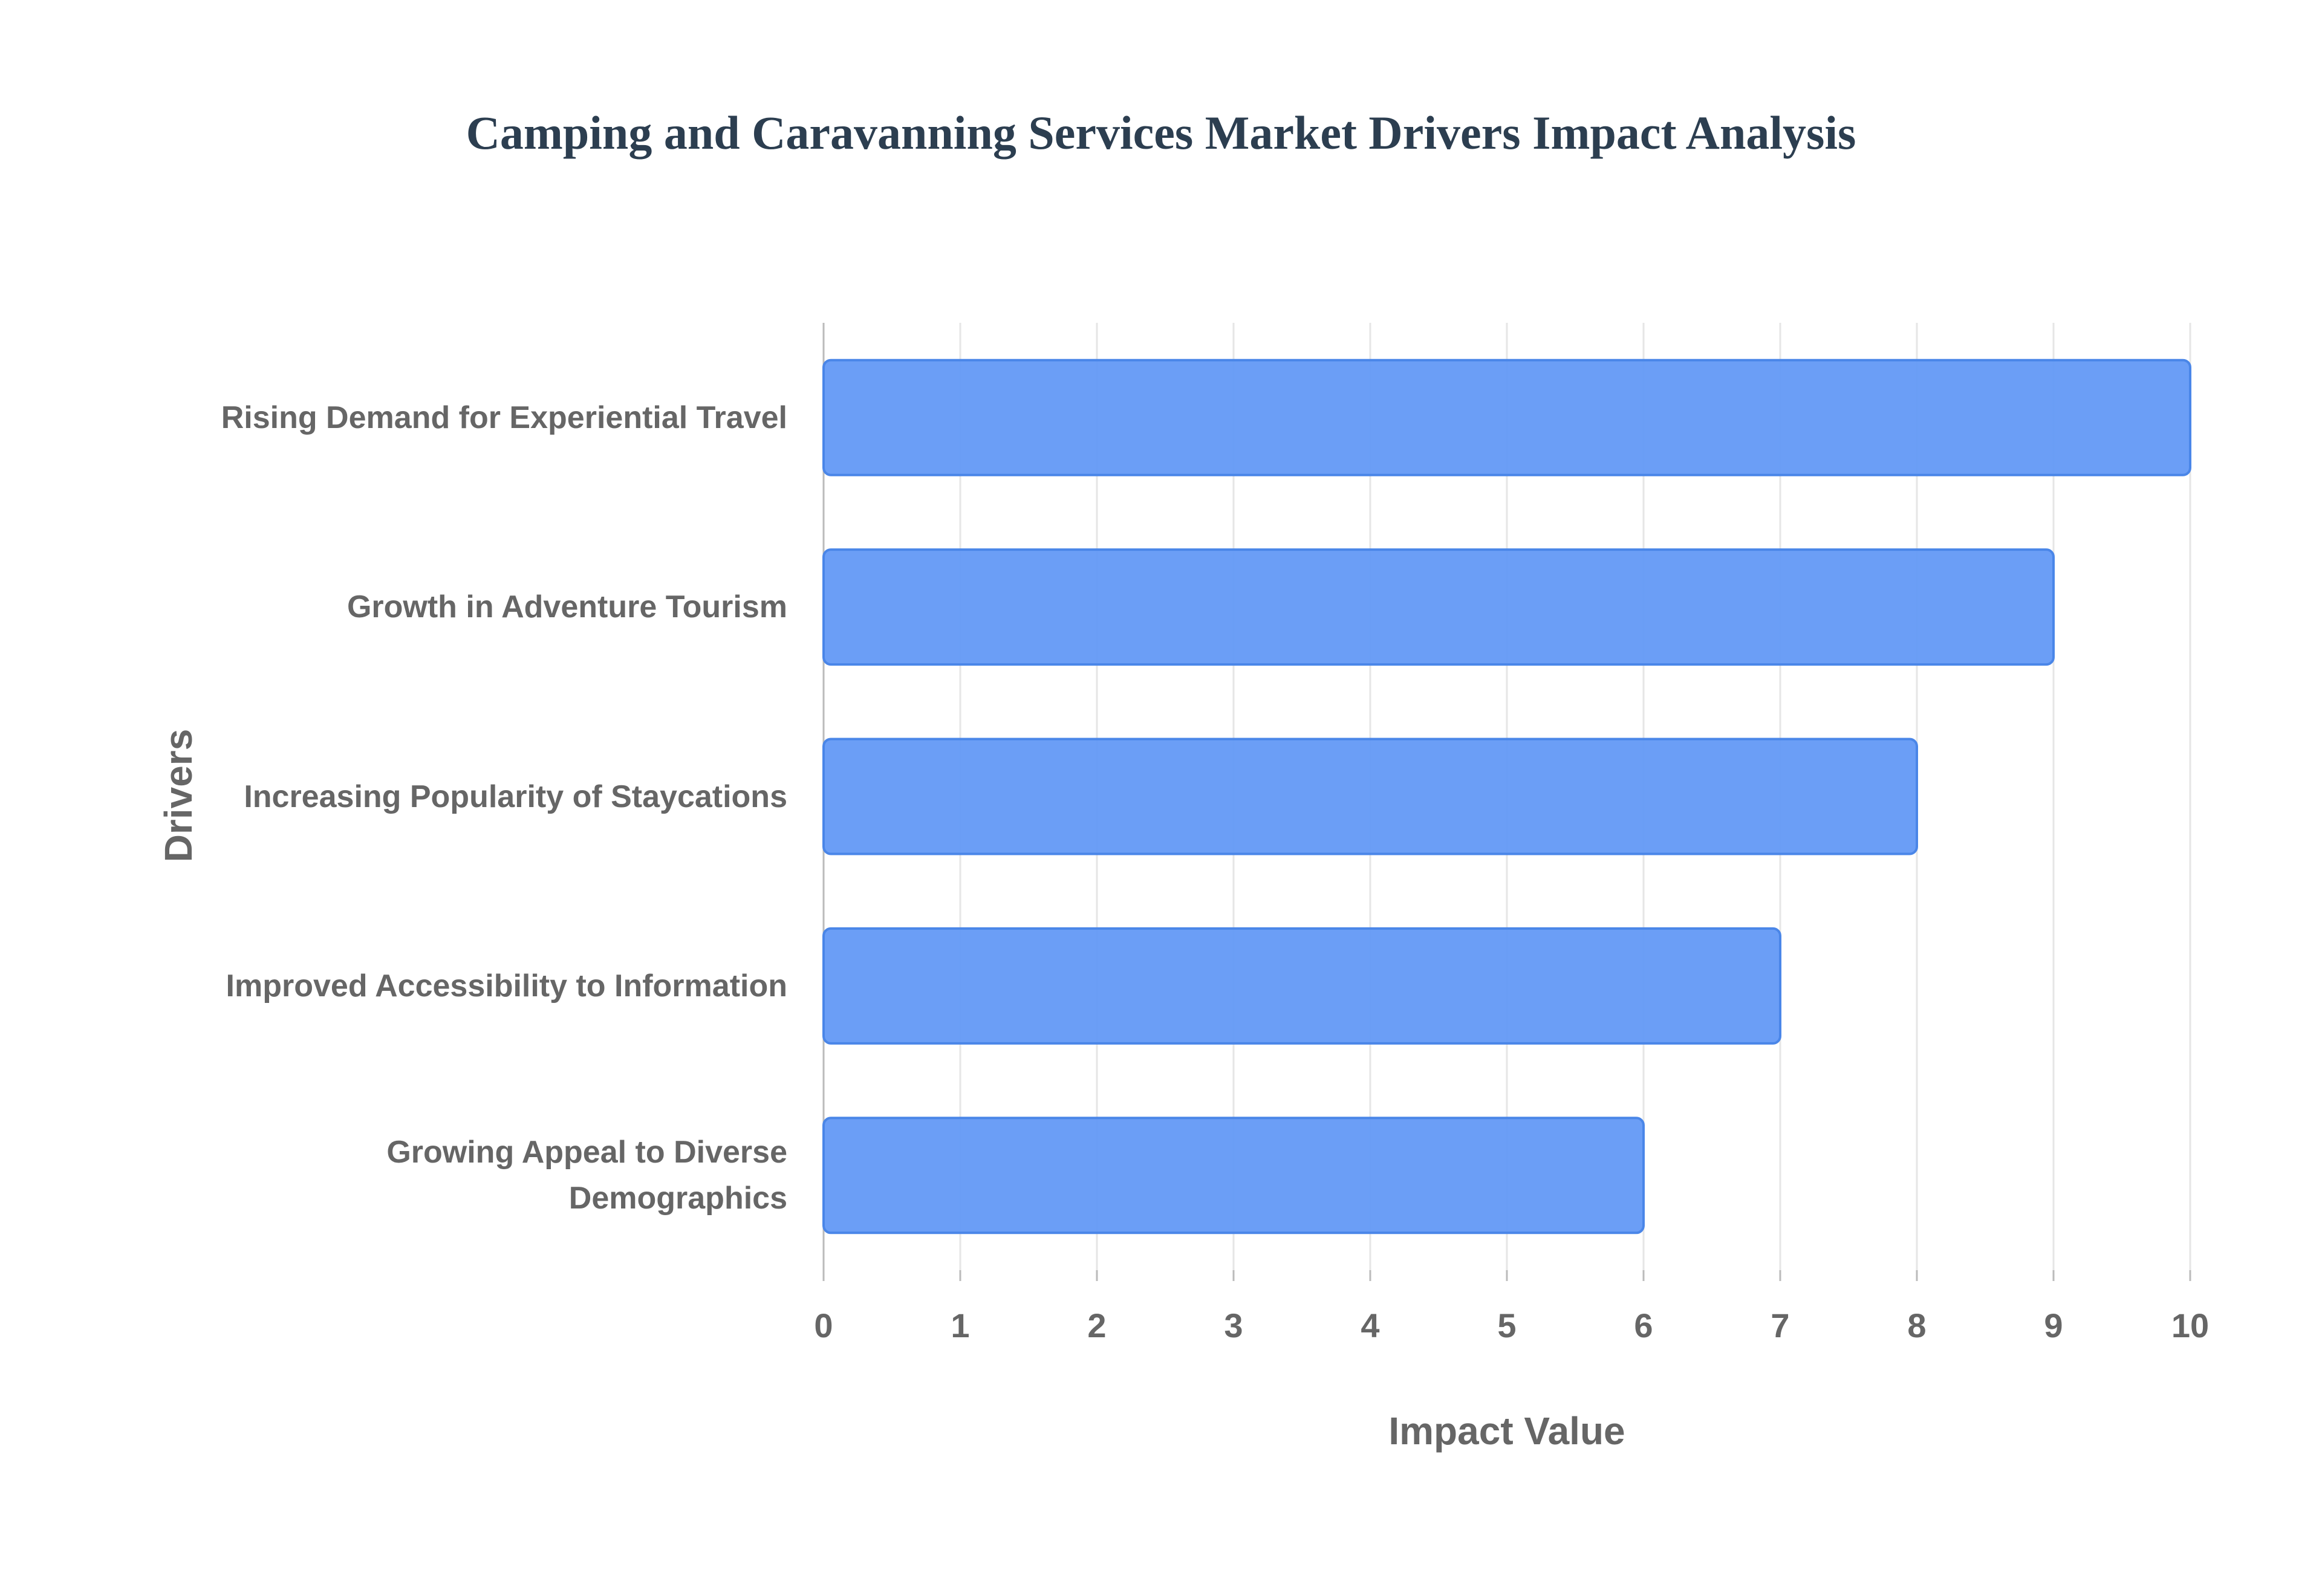 This screenshot has width=2322, height=1596. I want to click on x-tick-label: 1, so click(960, 1325).